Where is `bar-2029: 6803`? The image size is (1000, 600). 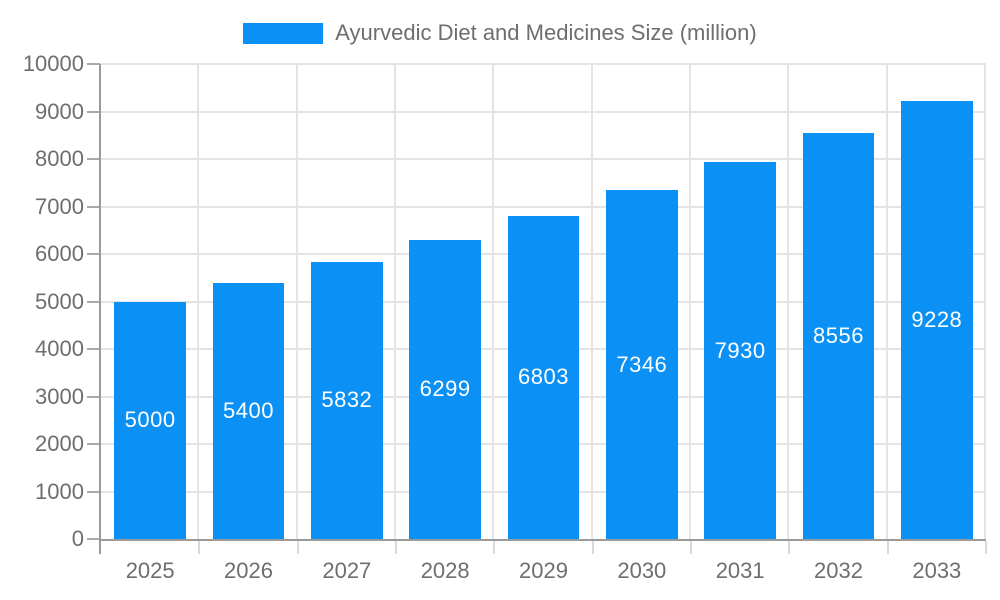 bar-2029: 6803 is located at coordinates (543, 377).